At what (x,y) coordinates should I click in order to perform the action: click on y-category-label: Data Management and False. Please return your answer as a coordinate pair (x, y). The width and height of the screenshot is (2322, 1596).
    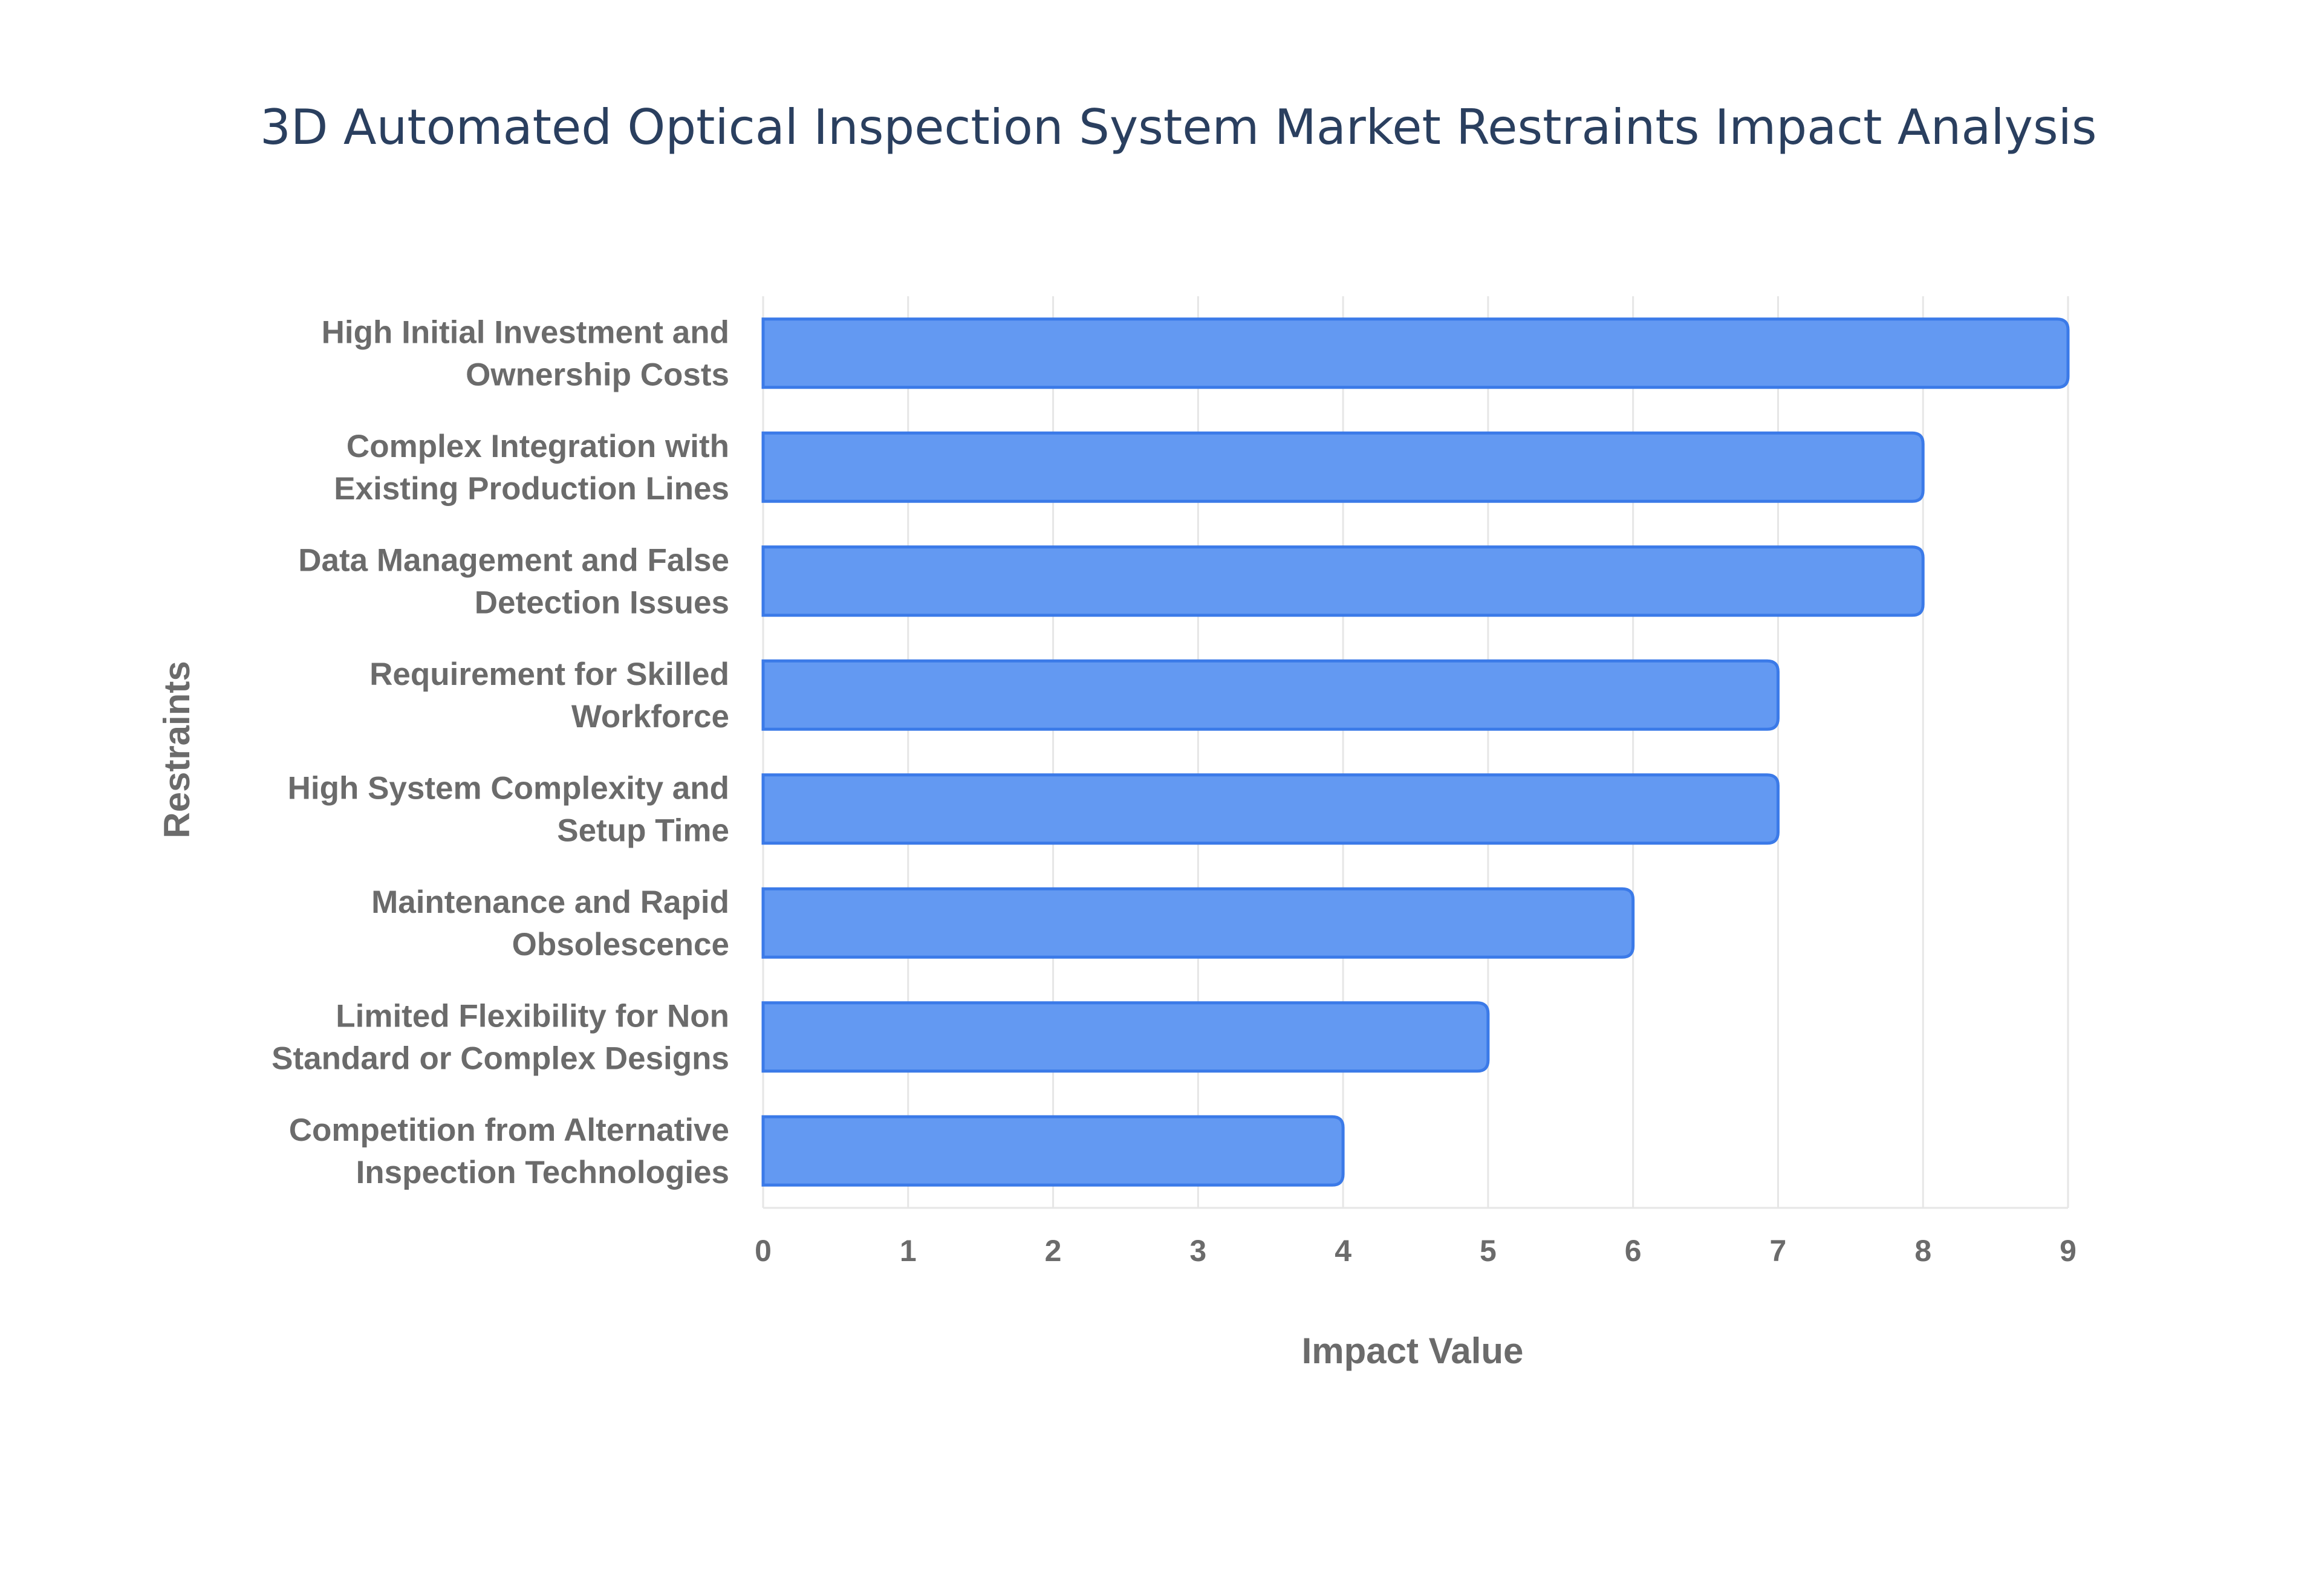
    Looking at the image, I should click on (513, 560).